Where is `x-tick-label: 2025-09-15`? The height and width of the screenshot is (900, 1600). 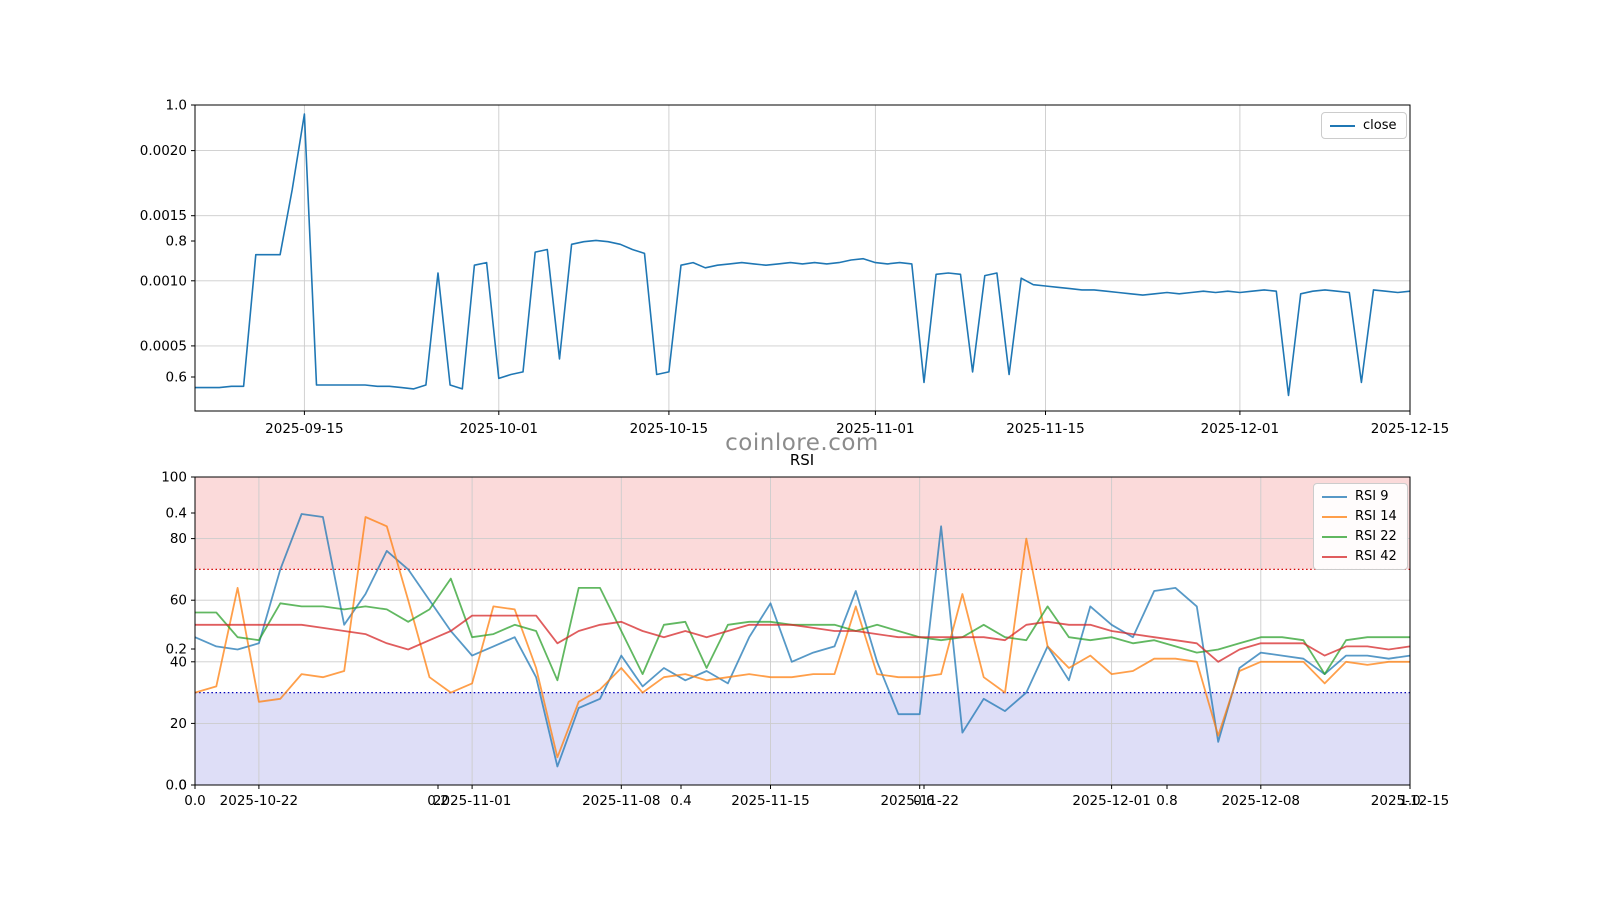
x-tick-label: 2025-09-15 is located at coordinates (304, 429).